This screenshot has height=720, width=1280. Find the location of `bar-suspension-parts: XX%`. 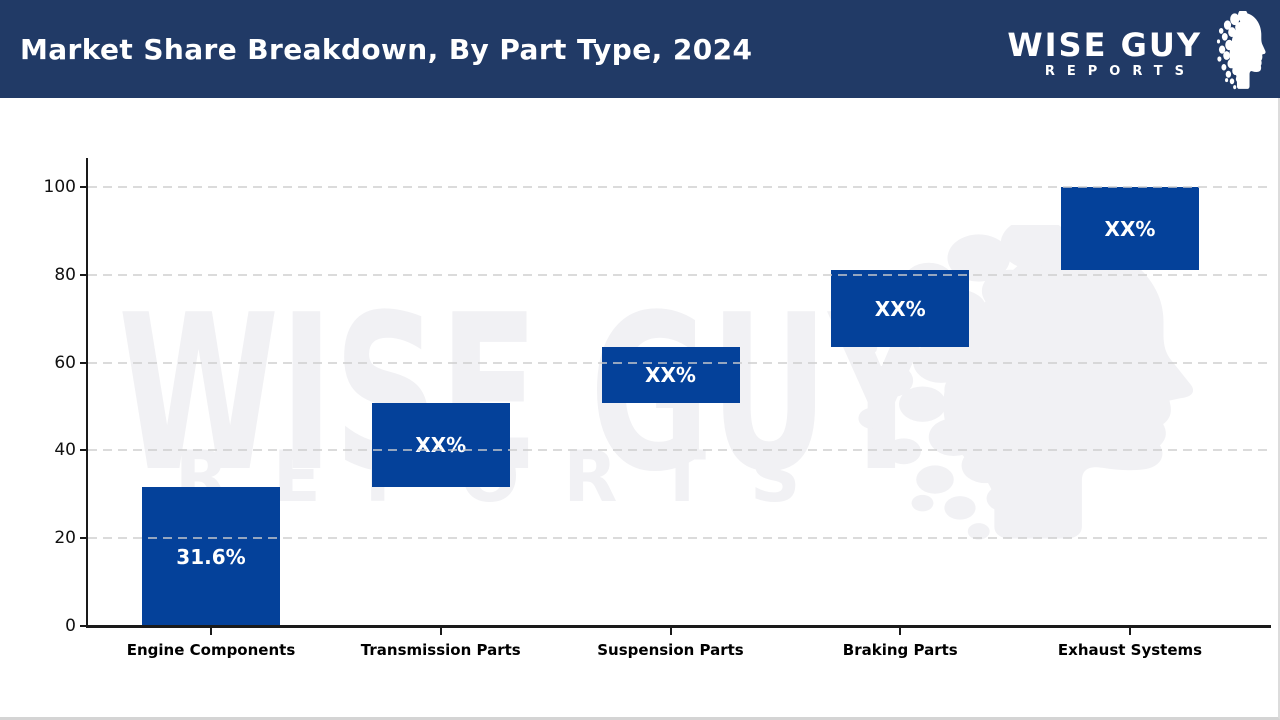

bar-suspension-parts: XX% is located at coordinates (670, 375).